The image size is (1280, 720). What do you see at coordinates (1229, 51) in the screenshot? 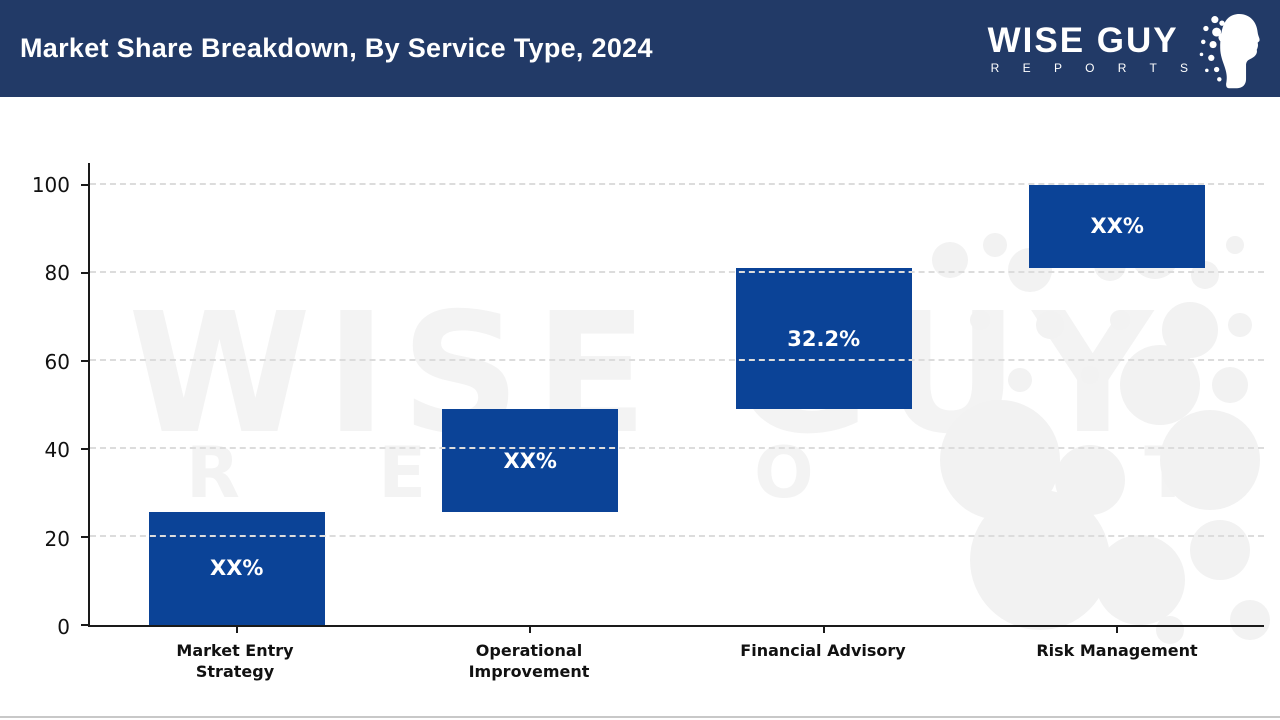
I see `wiseguy-head-icon` at bounding box center [1229, 51].